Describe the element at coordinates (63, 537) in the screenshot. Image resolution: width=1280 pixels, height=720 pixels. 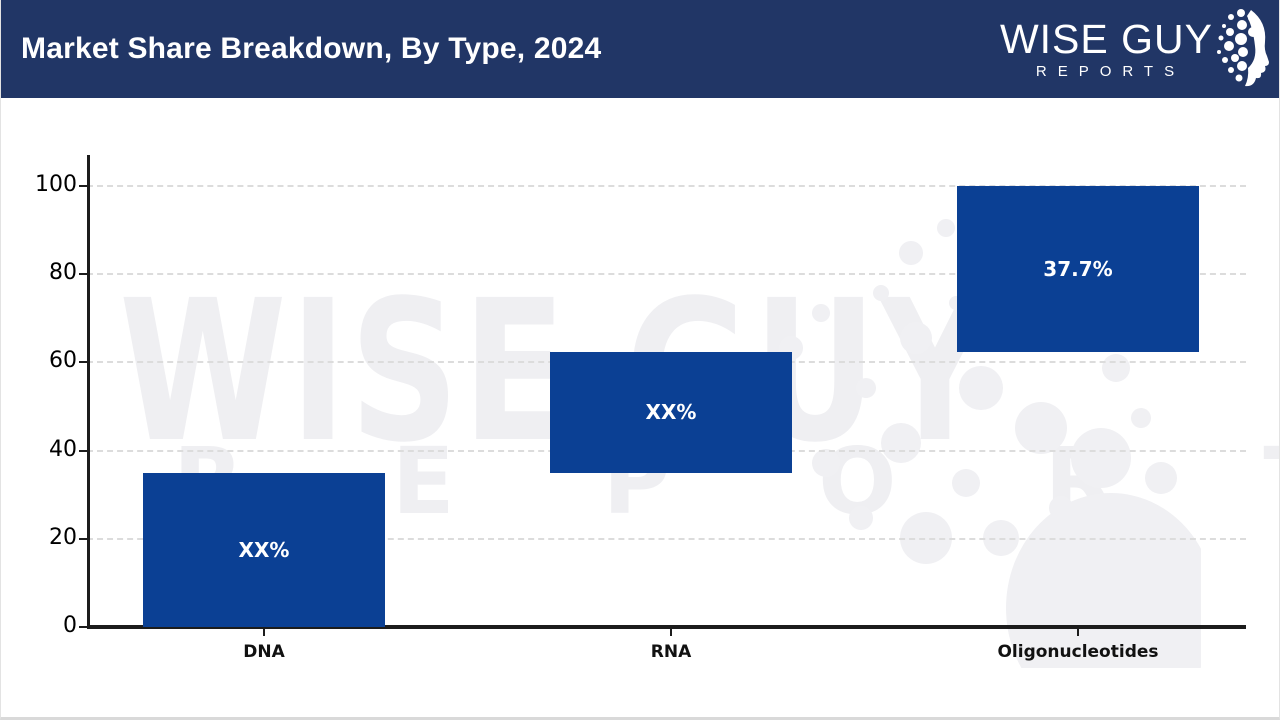
I see `y-tick-label: 20` at that location.